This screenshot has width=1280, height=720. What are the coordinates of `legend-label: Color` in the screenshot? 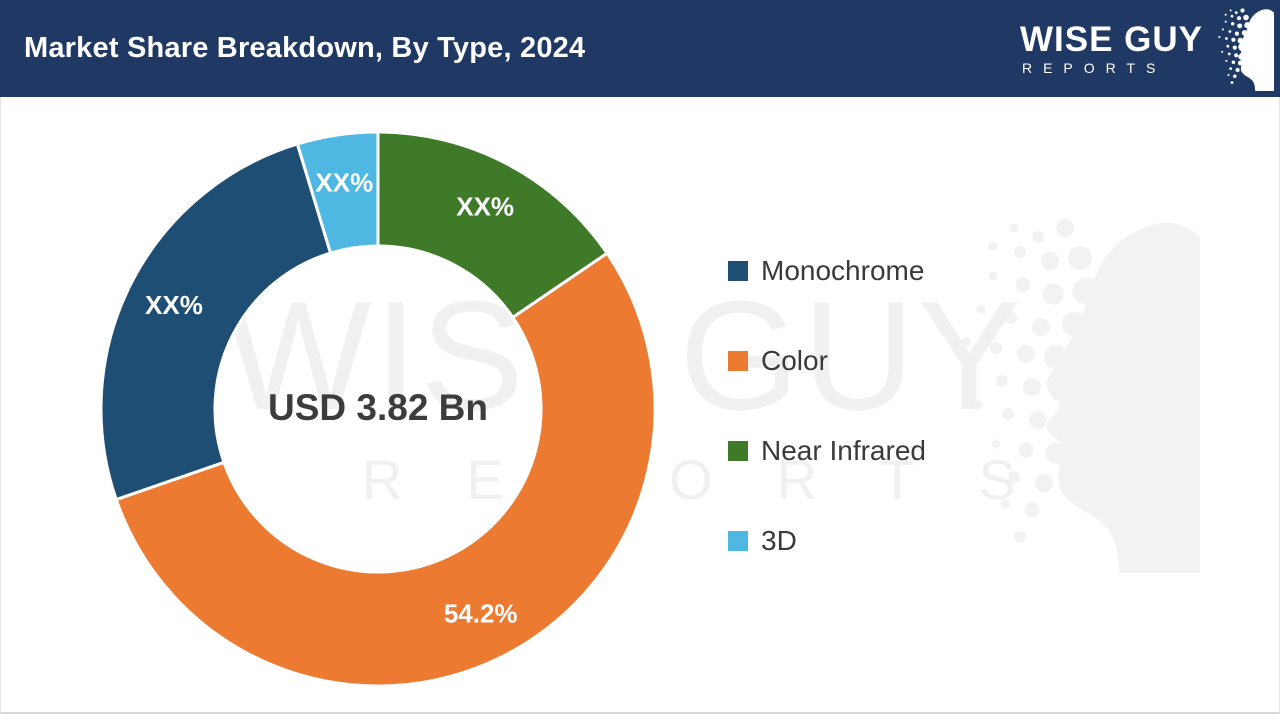 It's located at (794, 360).